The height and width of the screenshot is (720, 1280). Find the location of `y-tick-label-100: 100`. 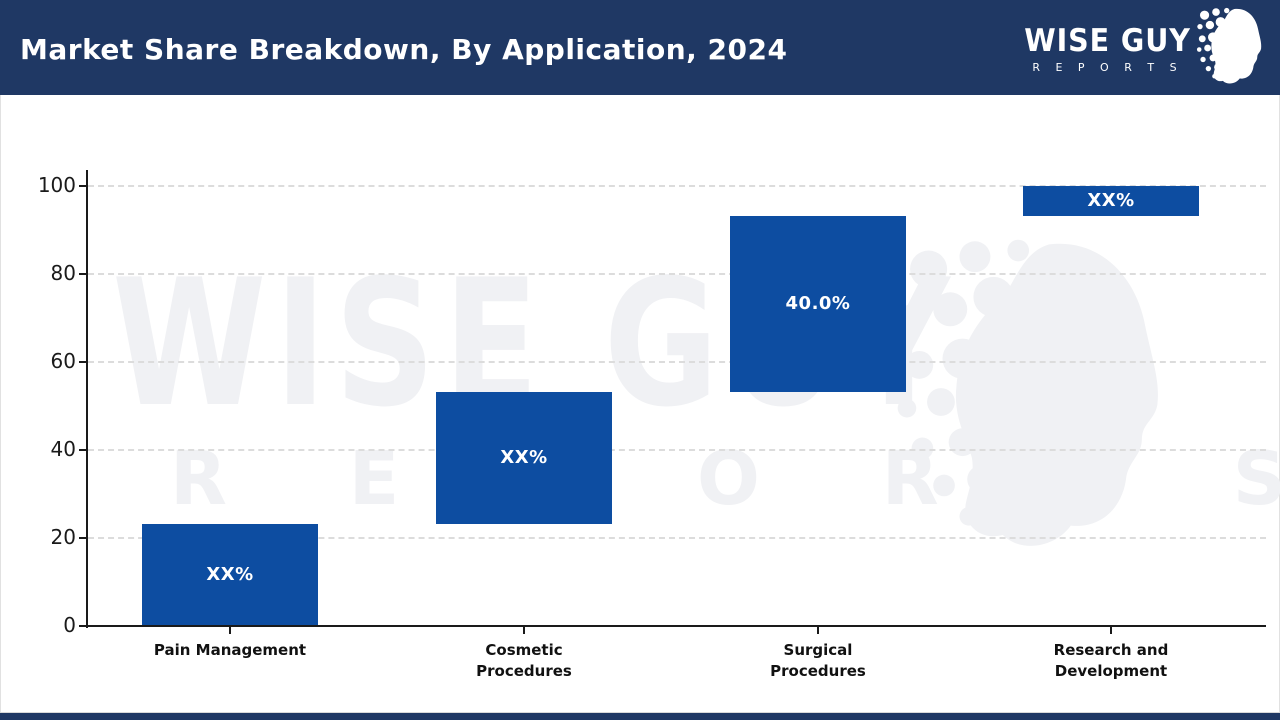

y-tick-label-100: 100 is located at coordinates (56, 185).